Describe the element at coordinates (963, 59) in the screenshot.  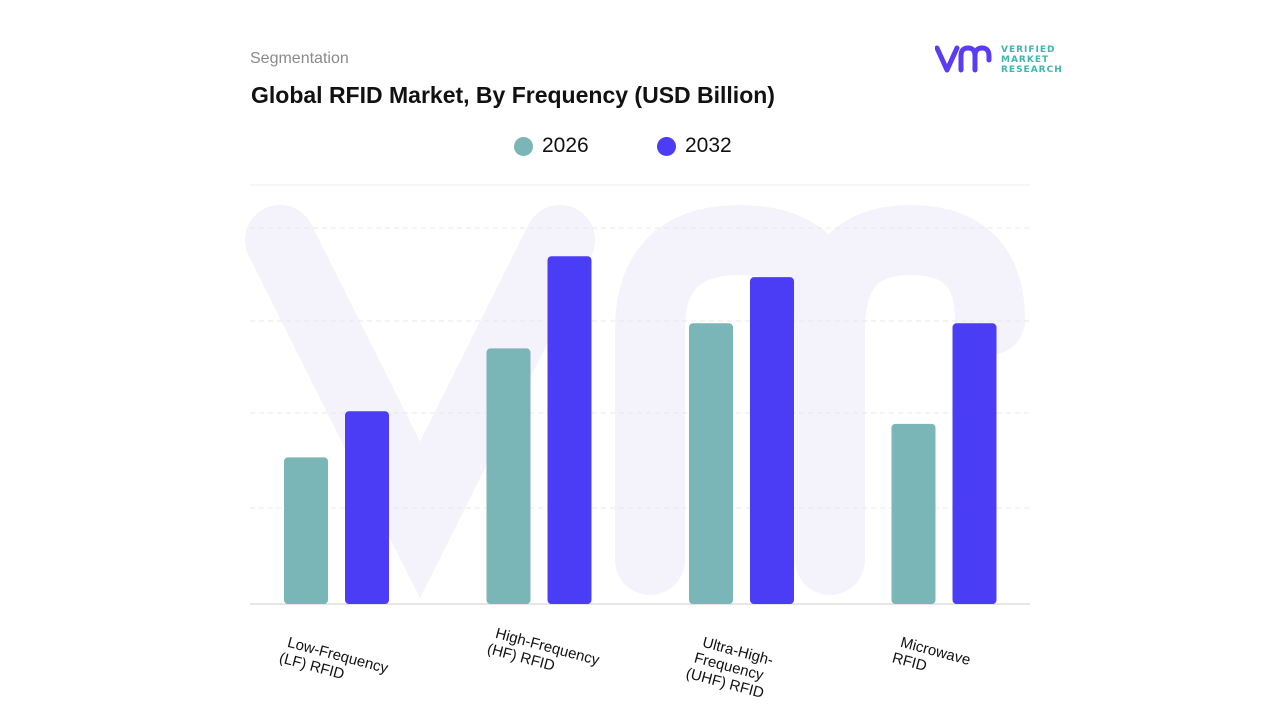
I see `vmr-logo-mark` at that location.